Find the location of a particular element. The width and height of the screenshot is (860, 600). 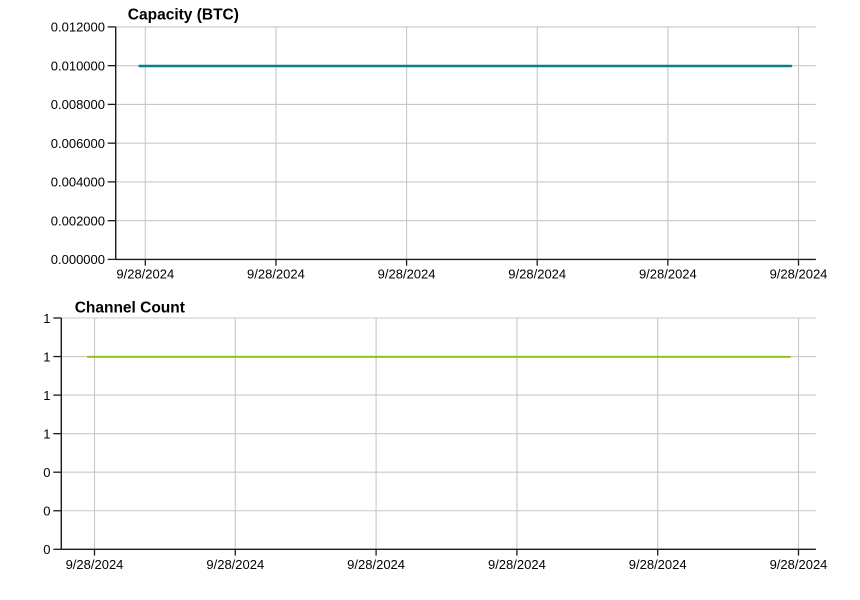

svg-text: 0.010000 is located at coordinates (78, 65).